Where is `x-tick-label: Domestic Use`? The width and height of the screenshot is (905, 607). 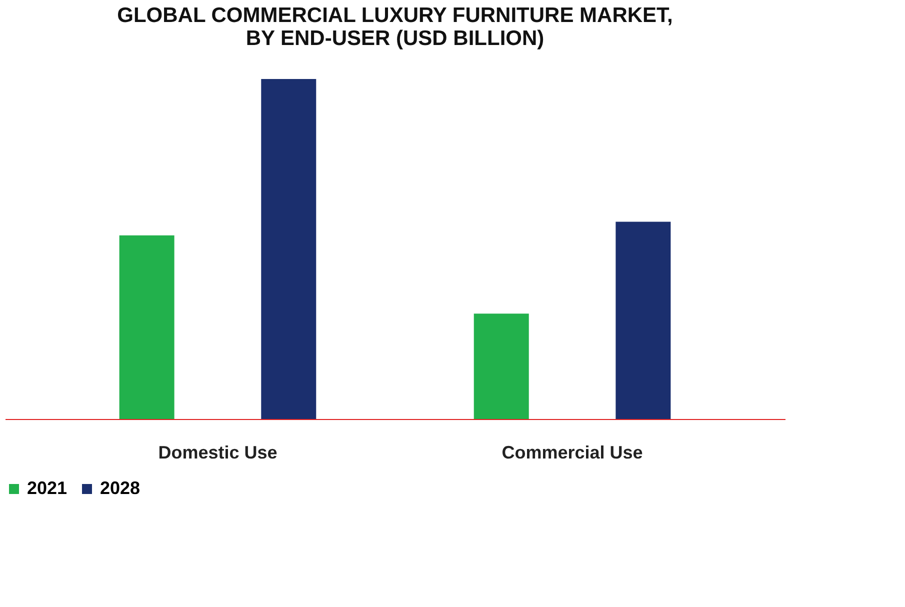
x-tick-label: Domestic Use is located at coordinates (218, 452).